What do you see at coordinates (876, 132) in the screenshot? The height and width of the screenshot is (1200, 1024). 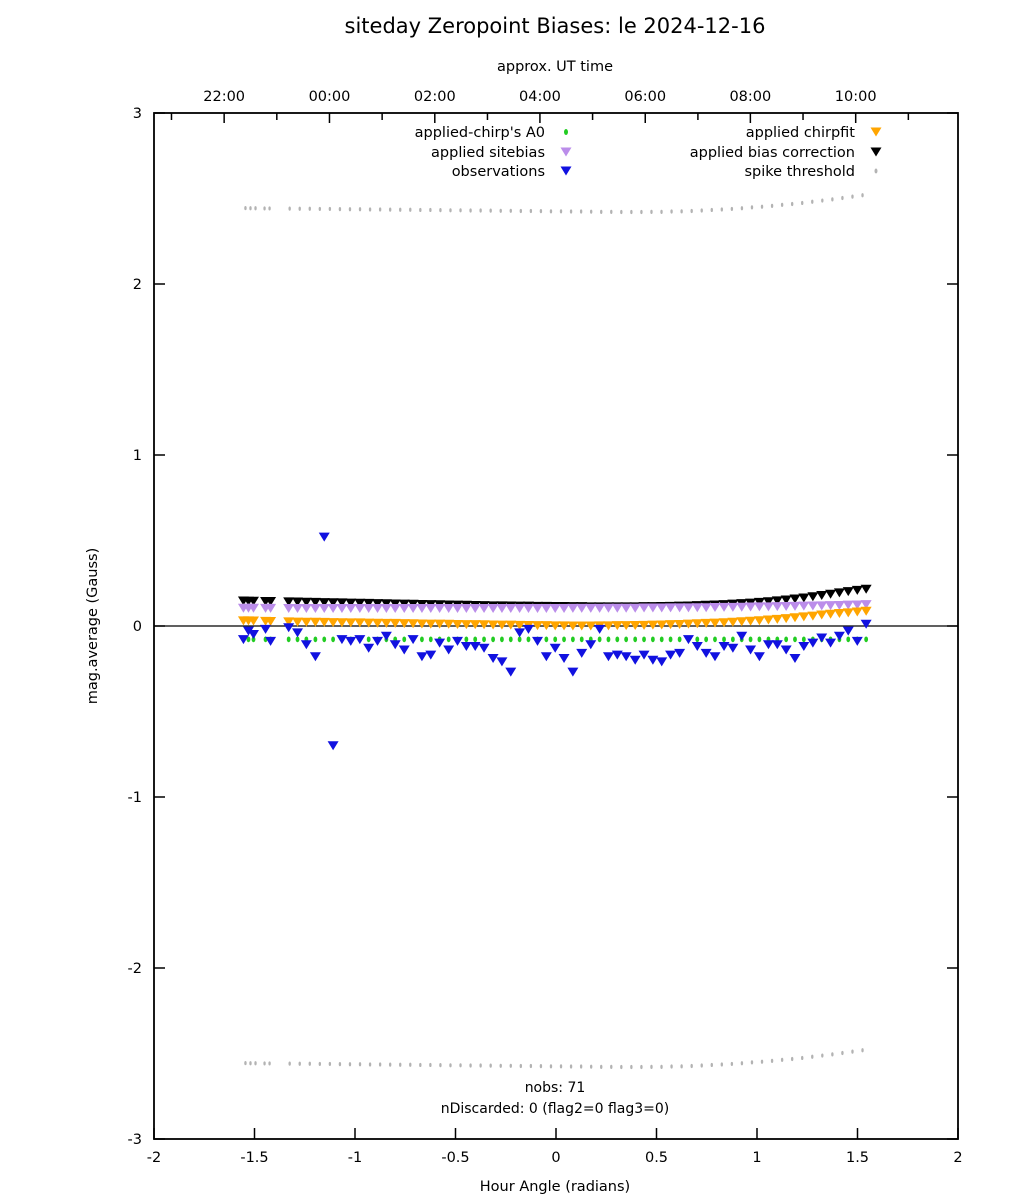 I see `legend-marker-chirpfit-triangle-icon` at bounding box center [876, 132].